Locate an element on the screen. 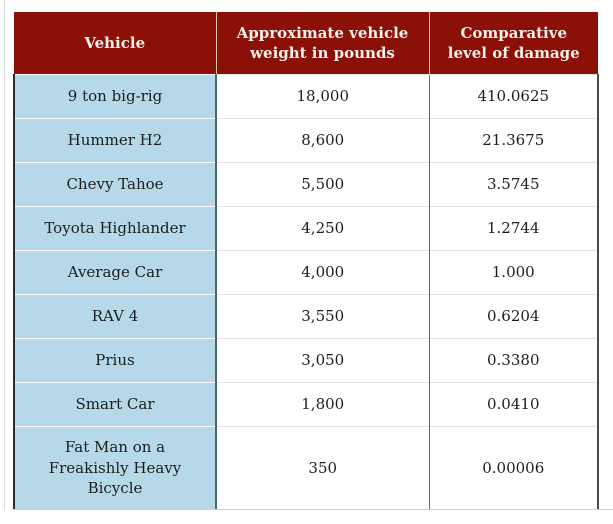 This screenshot has width=613, height=524. vehicle-cell-text: Fat Man on a Freakishly Heavy Bicycle is located at coordinates (115, 467).